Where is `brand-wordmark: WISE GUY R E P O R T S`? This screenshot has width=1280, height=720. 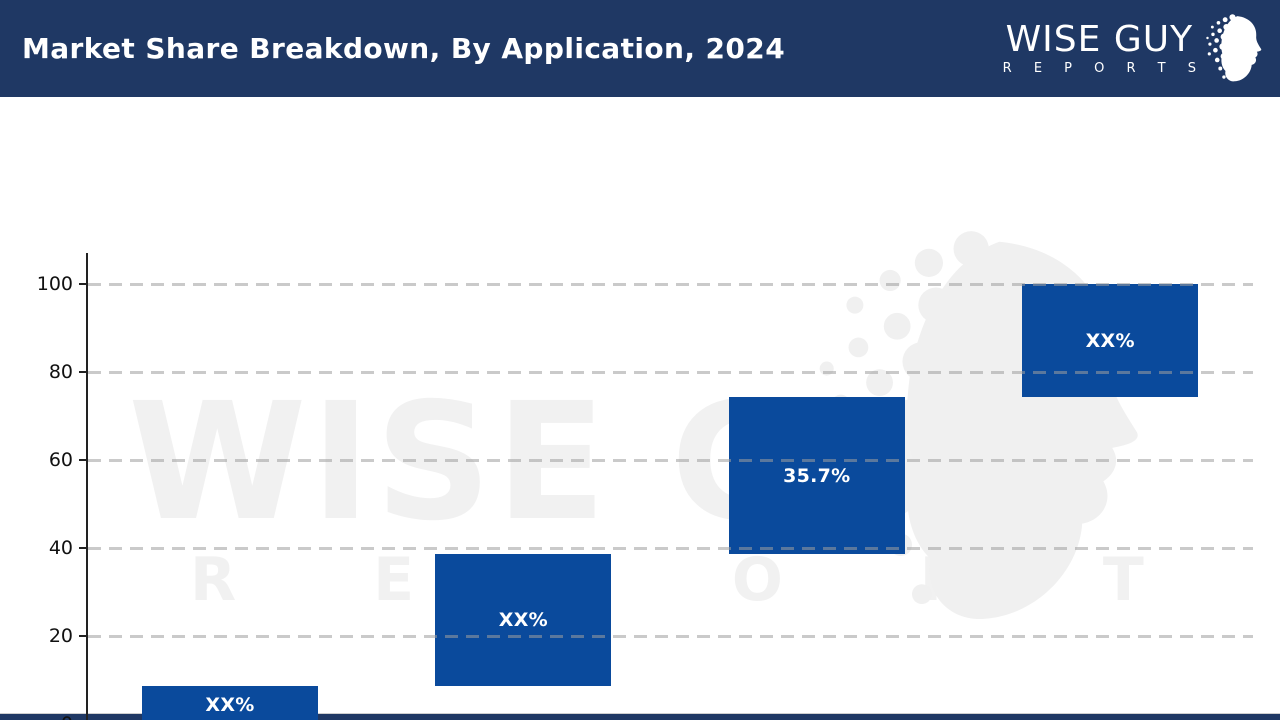
brand-wordmark: WISE GUY R E P O R T S is located at coordinates (1099, 47).